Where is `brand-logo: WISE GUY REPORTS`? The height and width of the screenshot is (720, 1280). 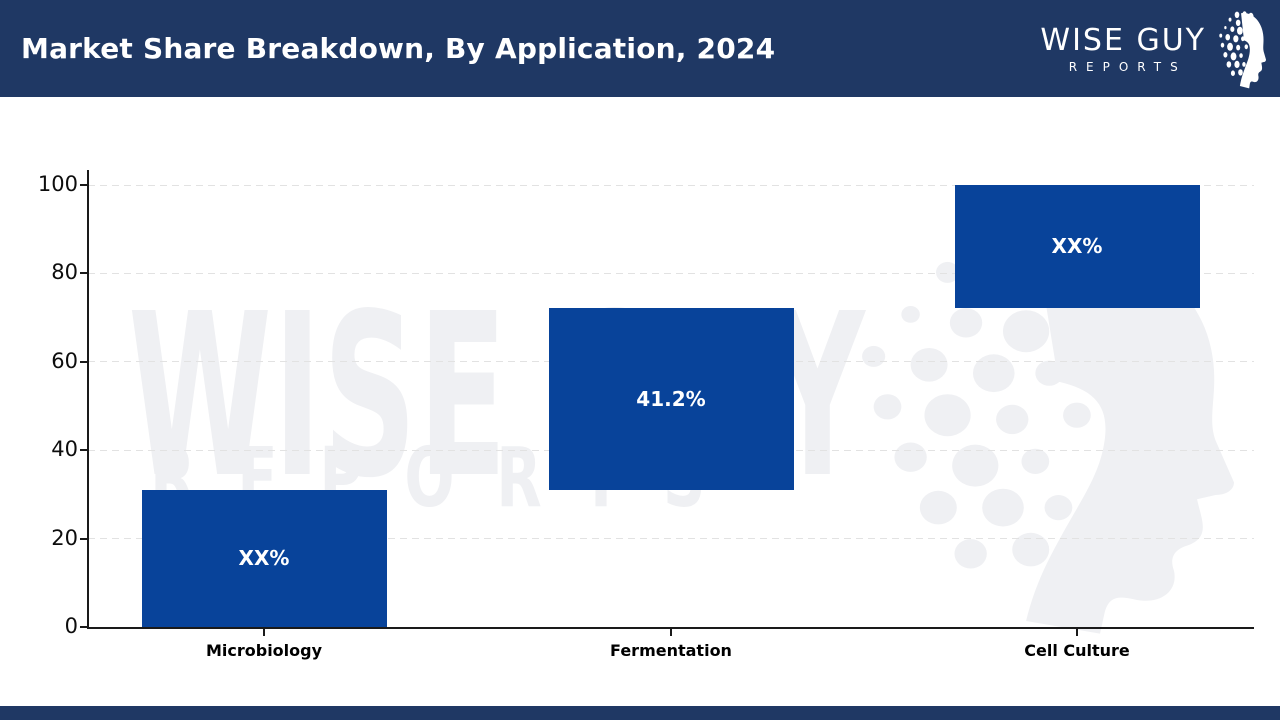 brand-logo: WISE GUY REPORTS is located at coordinates (1153, 50).